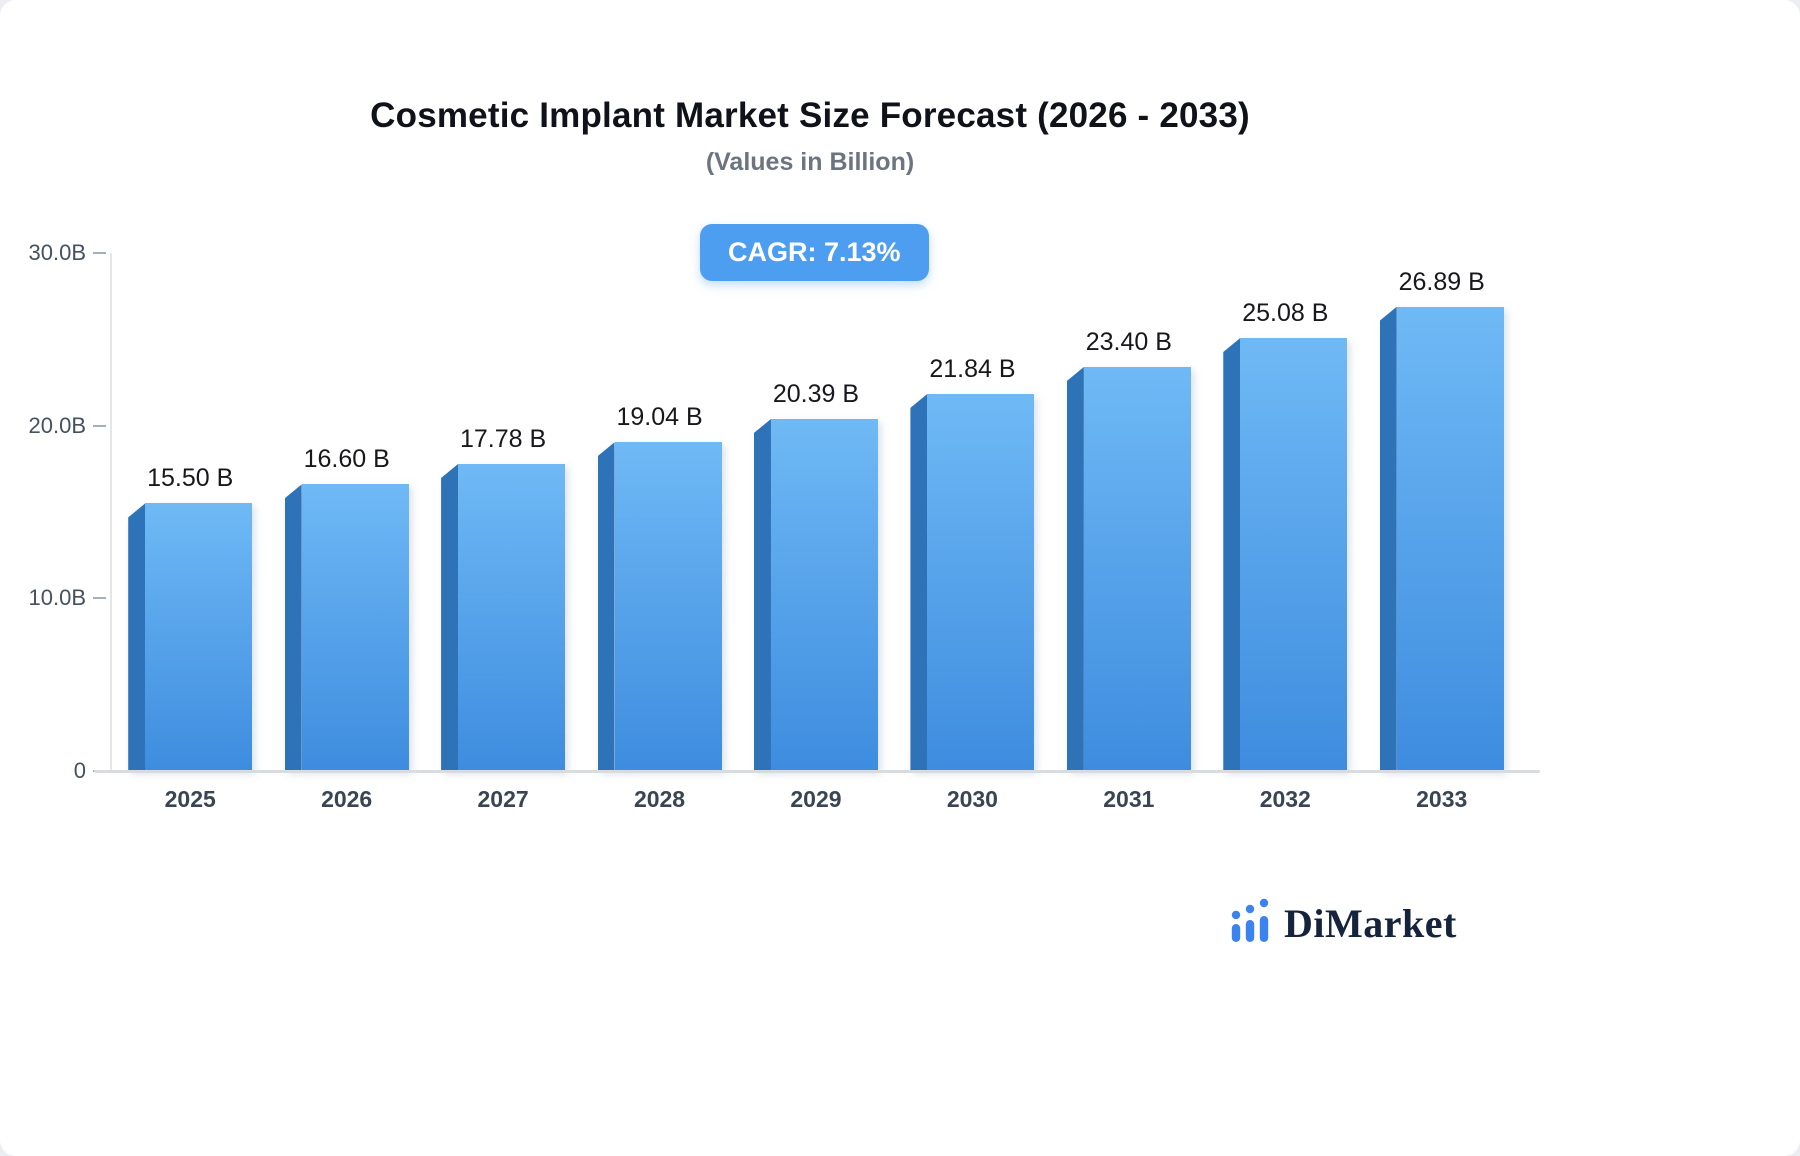 The height and width of the screenshot is (1156, 1800). I want to click on chart-subtitle: (Values in Billion), so click(810, 162).